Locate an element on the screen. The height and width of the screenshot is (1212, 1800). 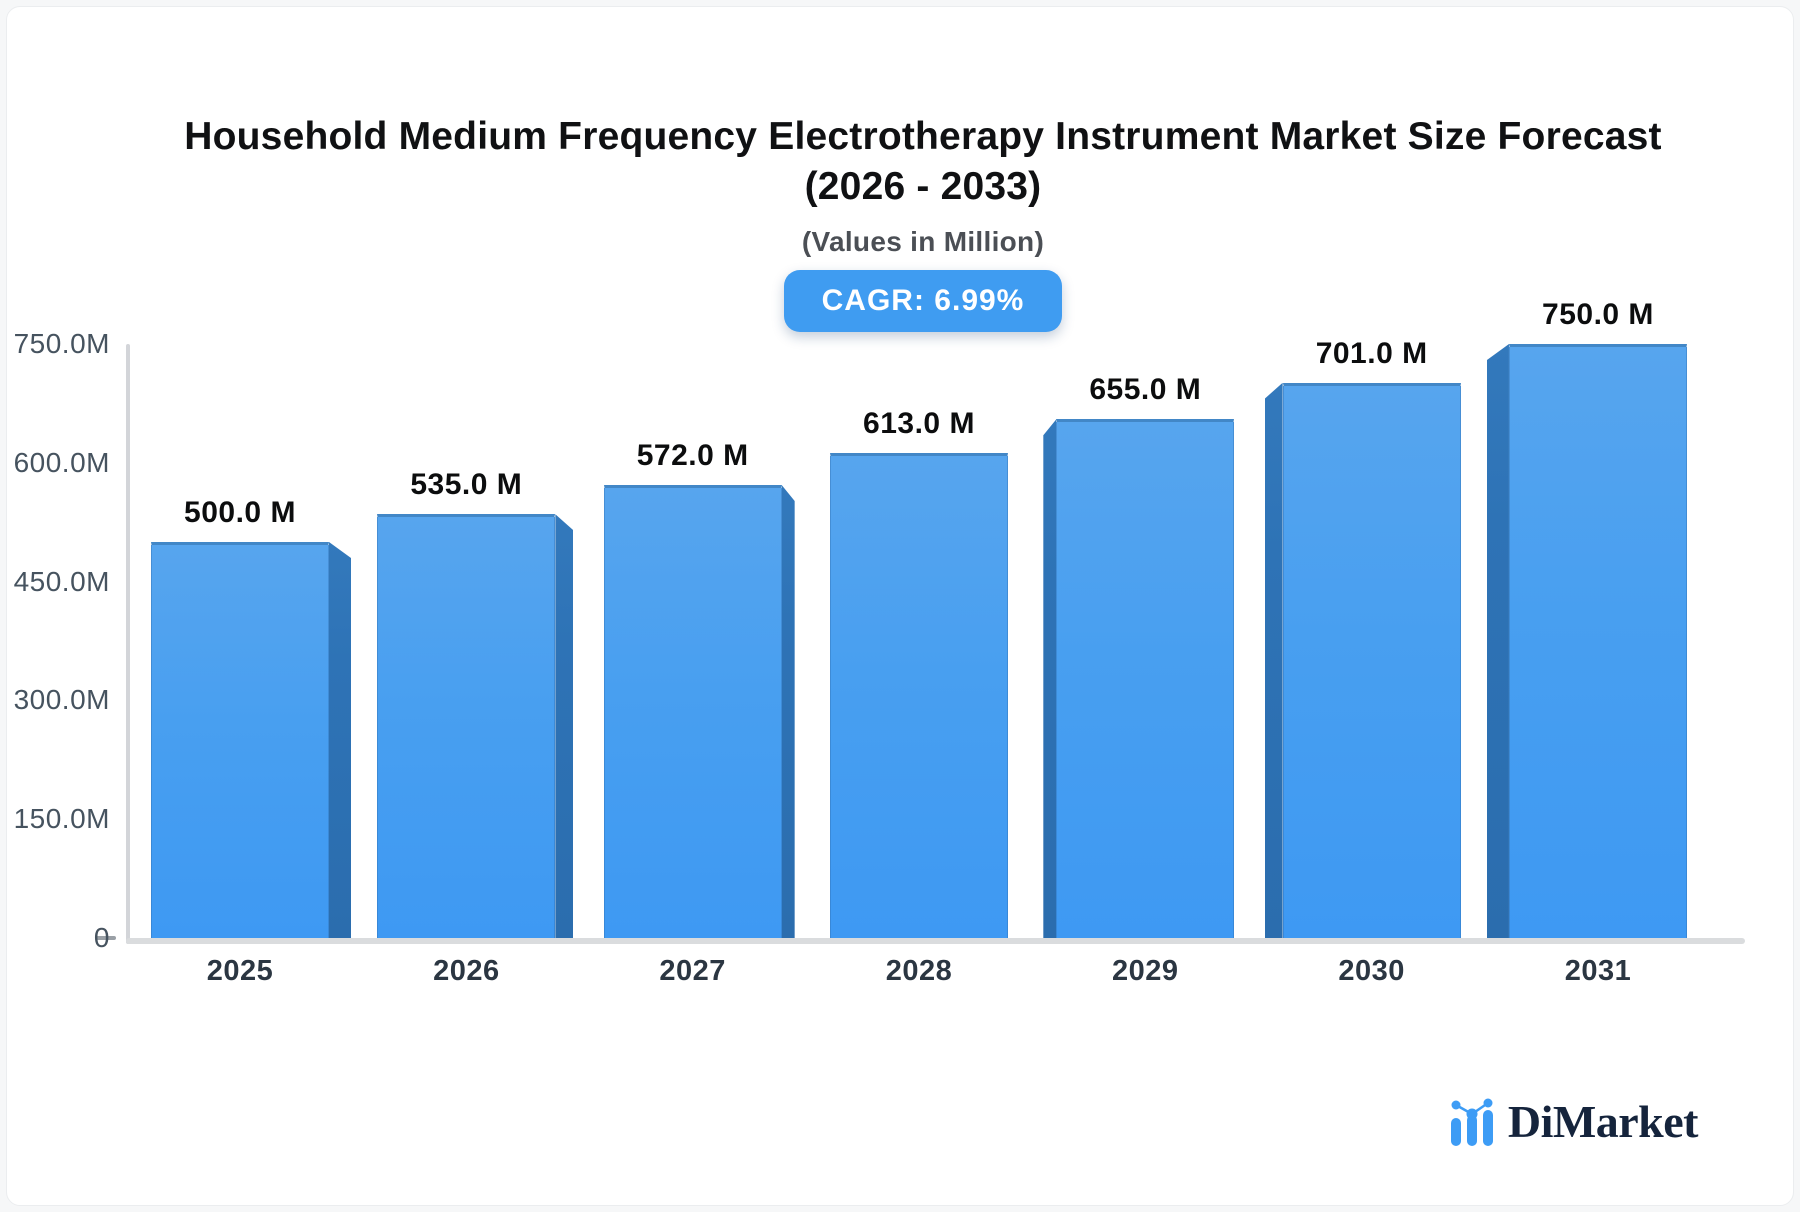
brand-logo: DiMarket is located at coordinates (1574, 1121).